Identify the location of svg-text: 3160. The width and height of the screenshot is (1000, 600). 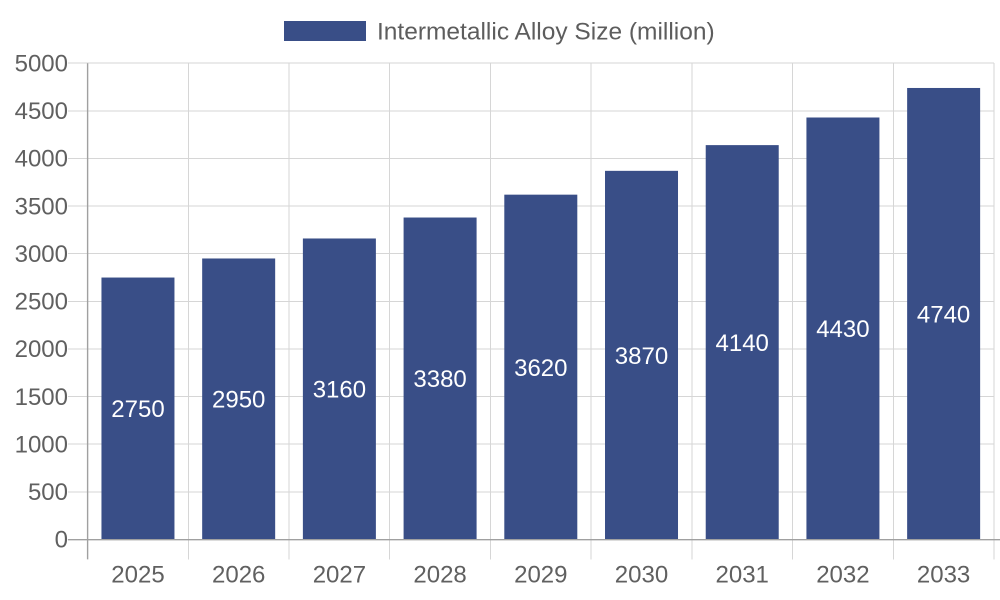
(339, 390).